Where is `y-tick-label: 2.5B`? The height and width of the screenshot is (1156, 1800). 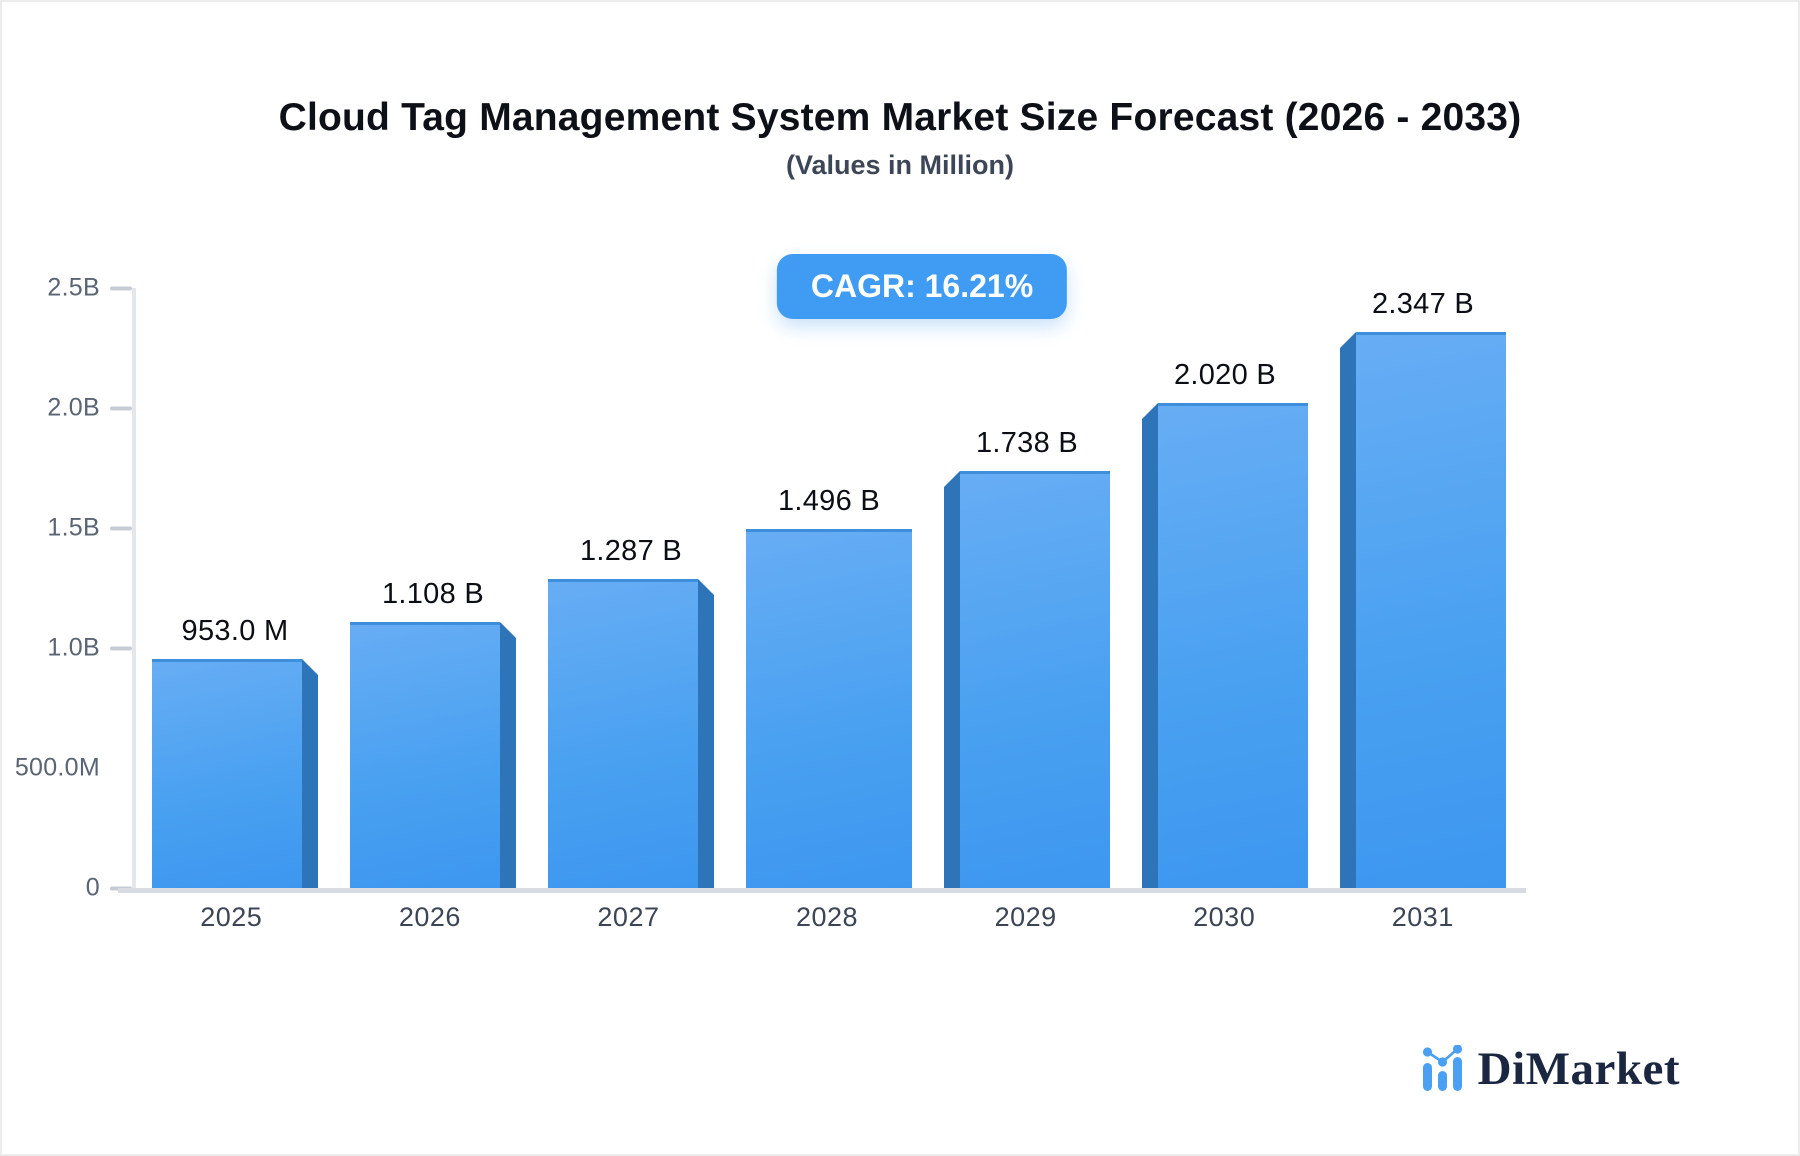 y-tick-label: 2.5B is located at coordinates (73, 287).